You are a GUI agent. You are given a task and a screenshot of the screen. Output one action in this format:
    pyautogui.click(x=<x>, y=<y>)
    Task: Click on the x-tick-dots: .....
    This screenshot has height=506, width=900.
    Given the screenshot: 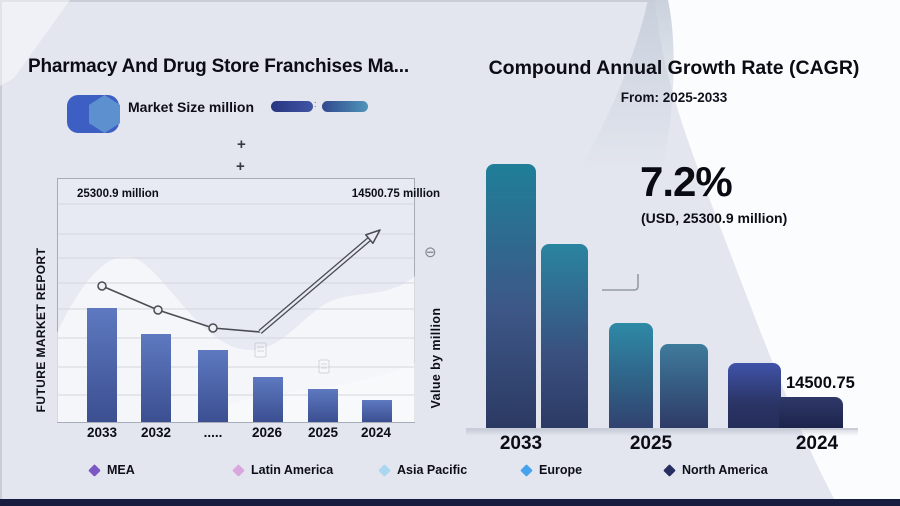 What is the action you would take?
    pyautogui.click(x=213, y=432)
    